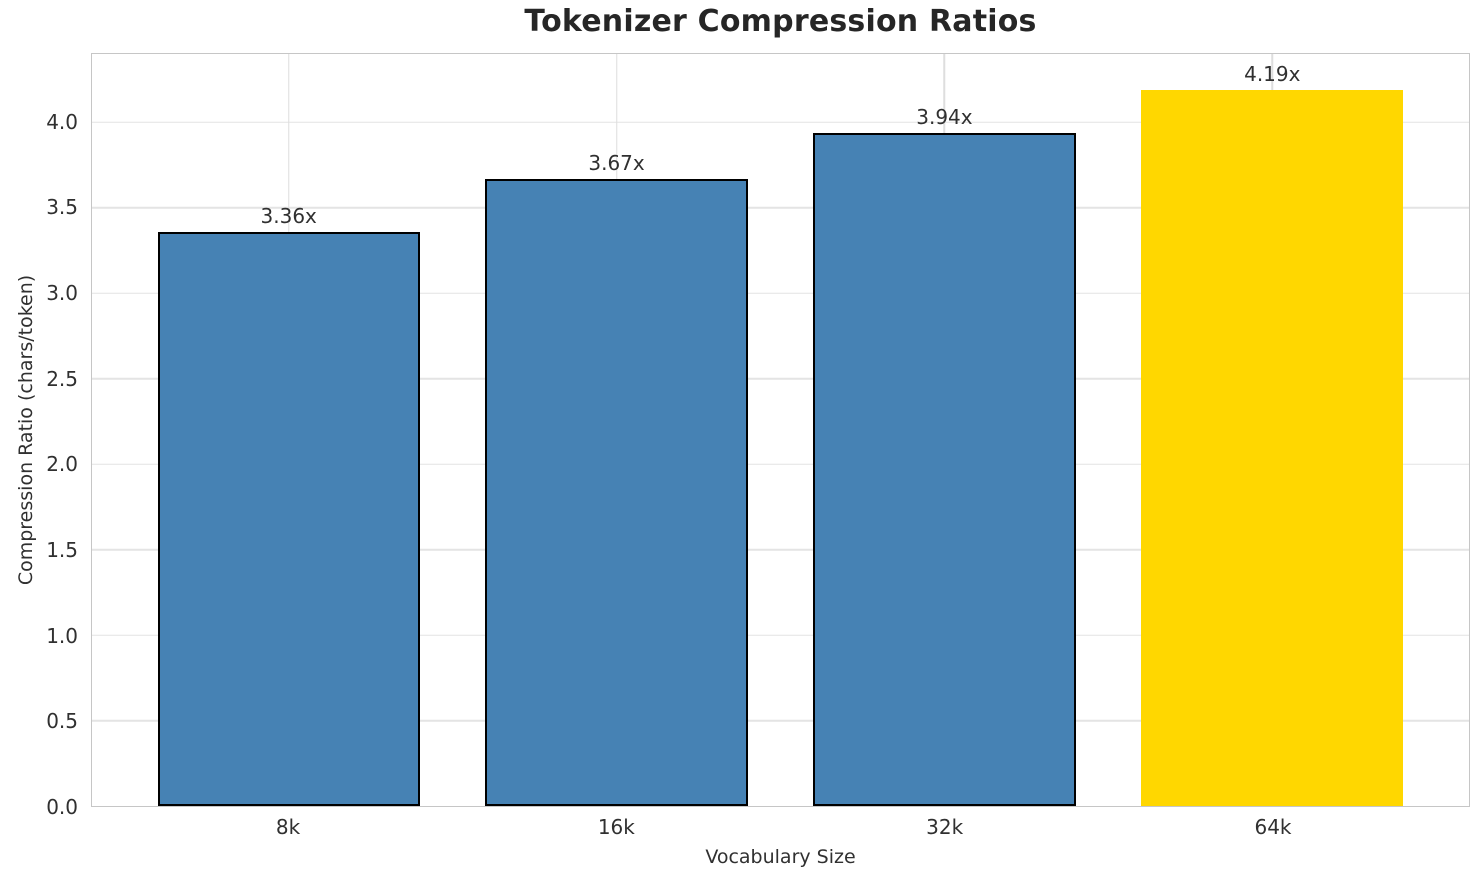 The height and width of the screenshot is (885, 1484). Describe the element at coordinates (62, 292) in the screenshot. I see `y-axis-tick-label: 3.0` at that location.